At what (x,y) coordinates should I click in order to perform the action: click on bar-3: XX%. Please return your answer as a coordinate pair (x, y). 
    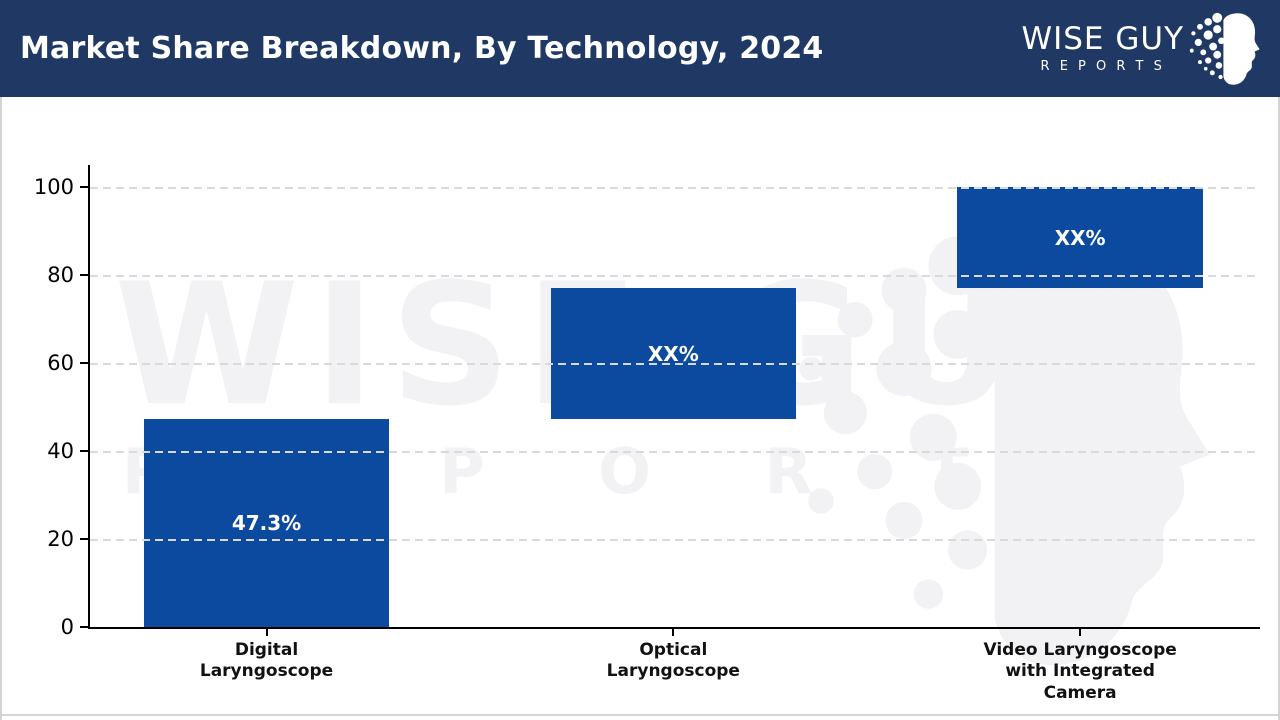
    Looking at the image, I should click on (1080, 238).